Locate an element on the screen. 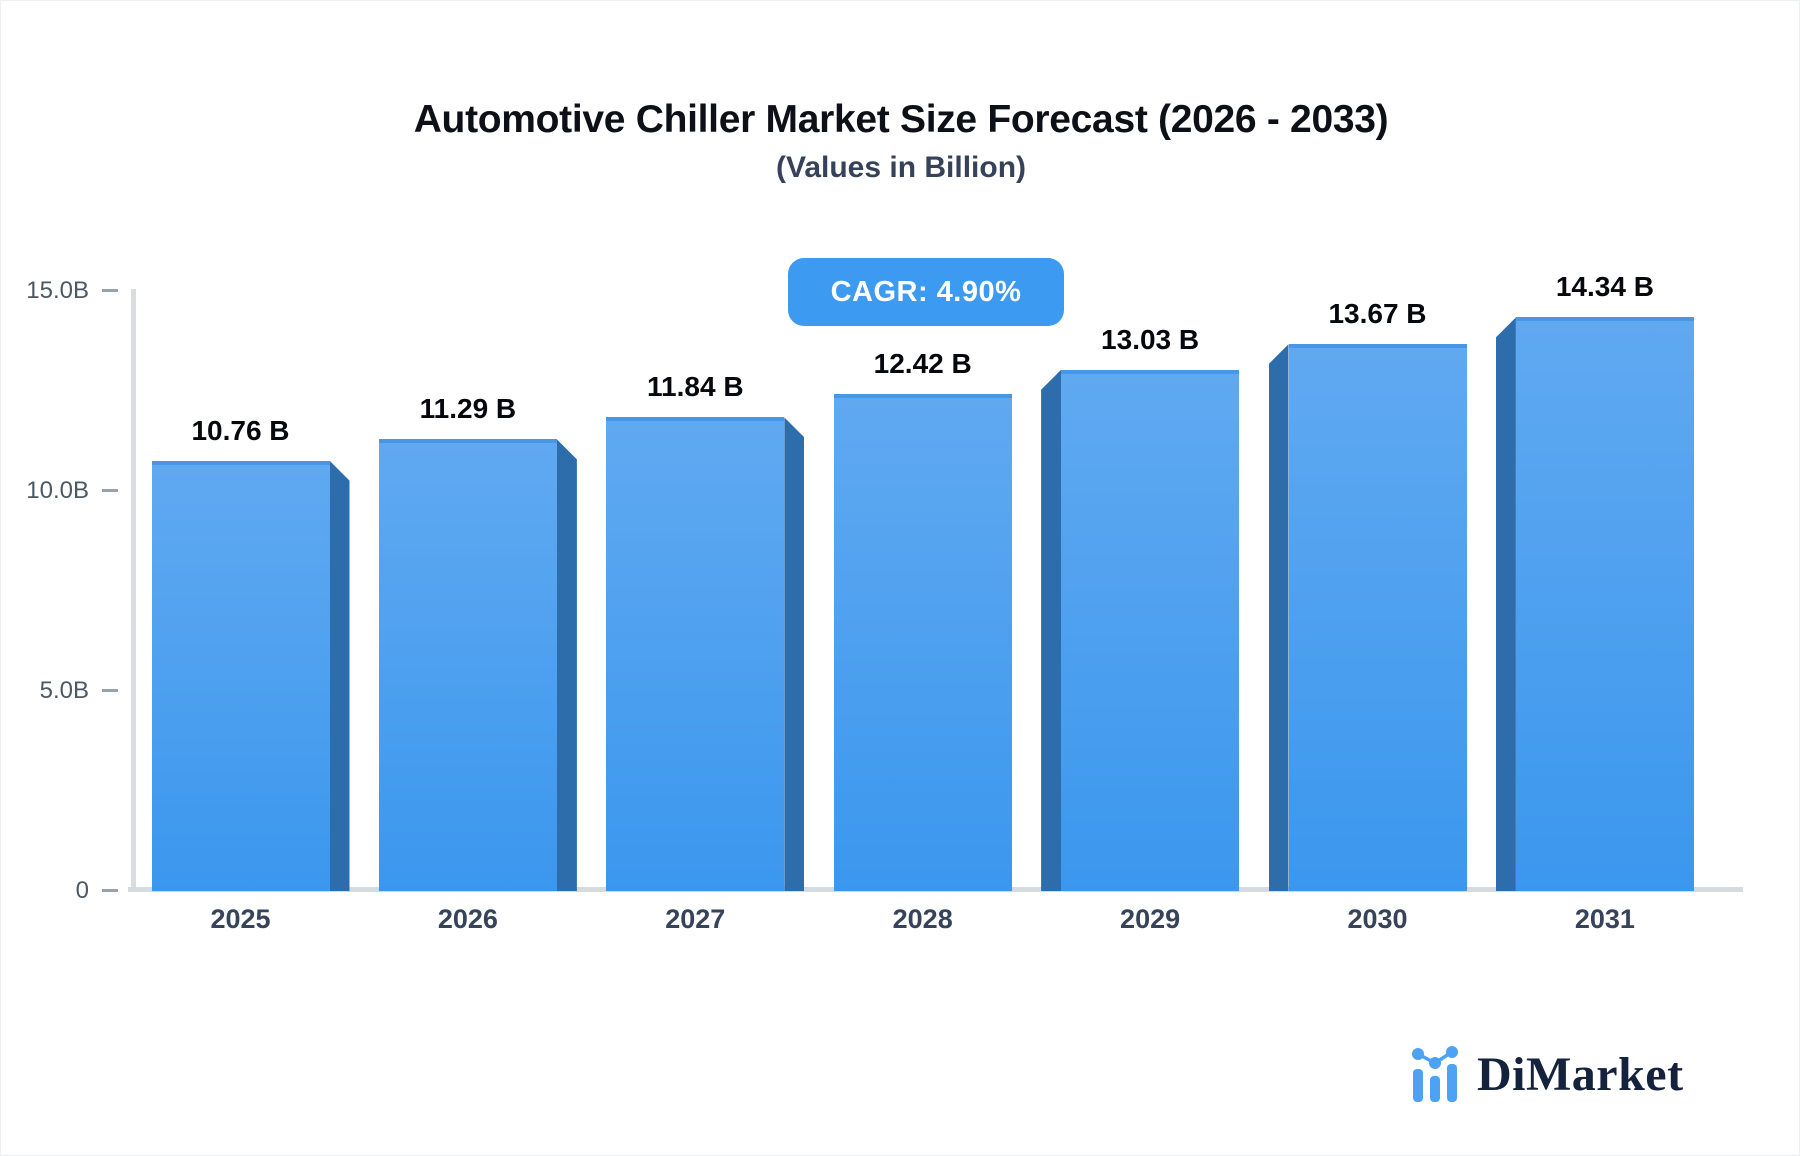 This screenshot has height=1156, width=1800. x-axis-label-2031: 2031 is located at coordinates (1604, 919).